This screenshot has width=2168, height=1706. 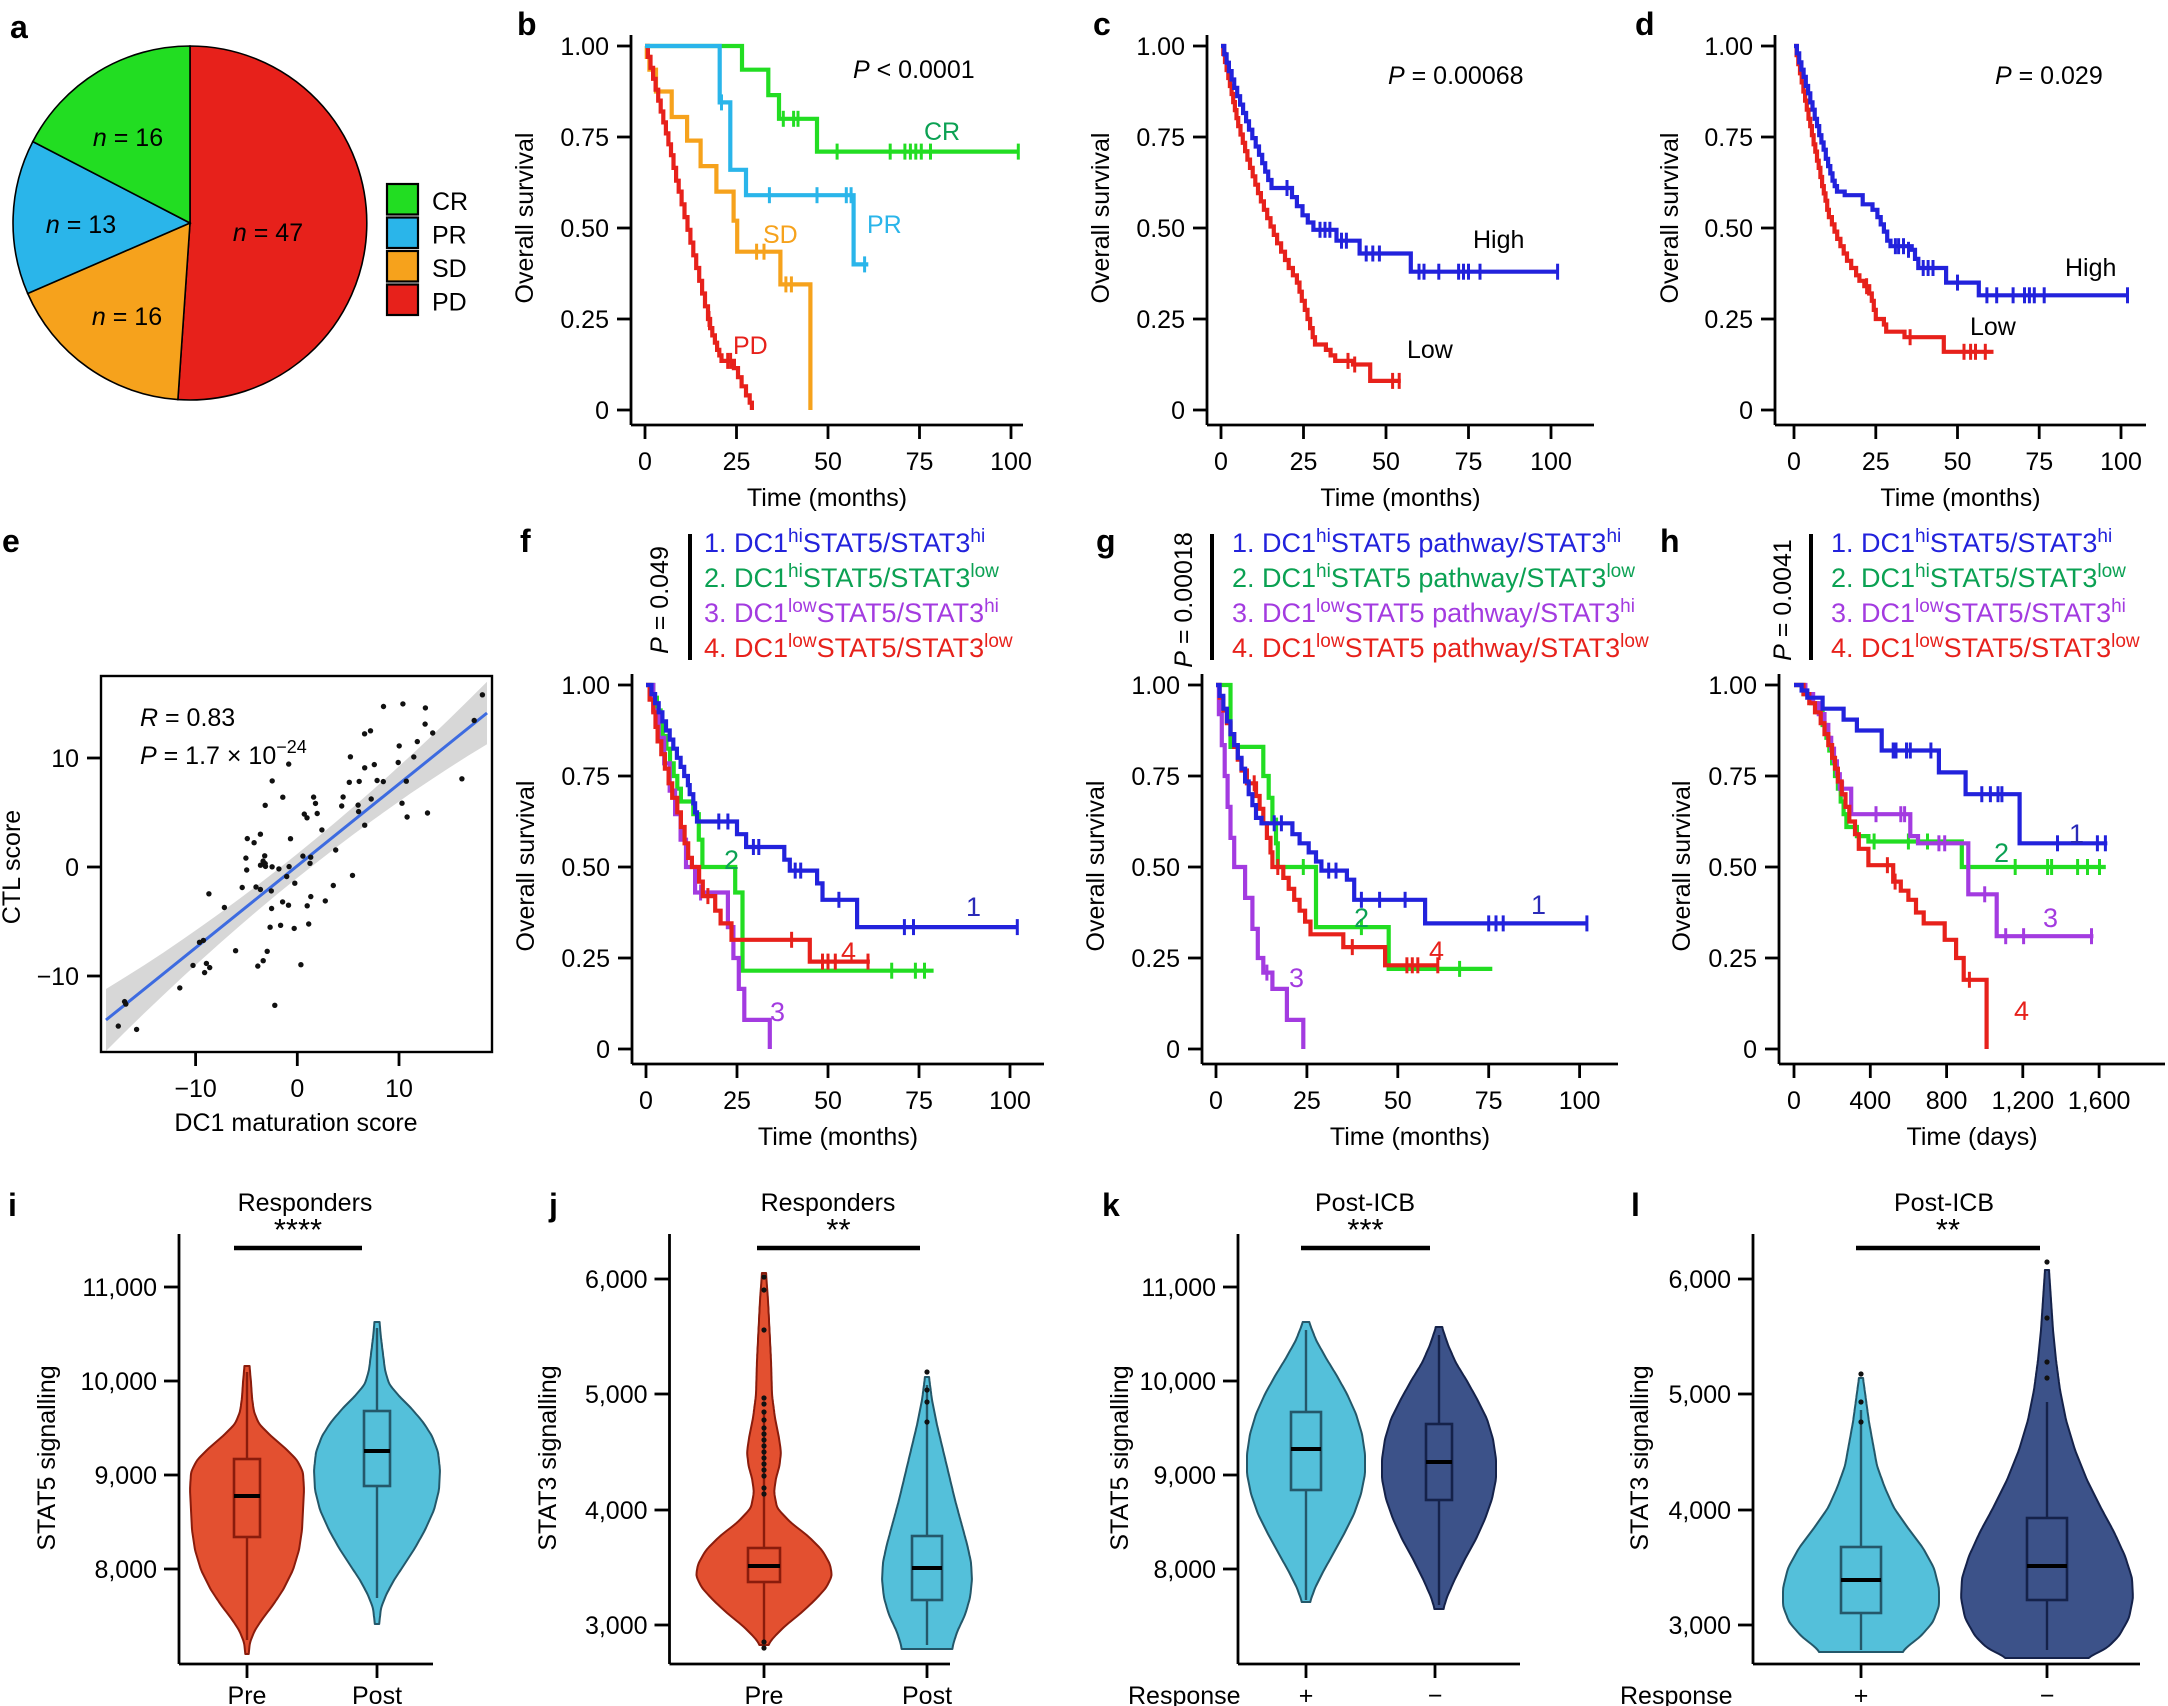 What do you see at coordinates (660, 600) in the screenshot?
I see `svg-text: P = 0.049` at bounding box center [660, 600].